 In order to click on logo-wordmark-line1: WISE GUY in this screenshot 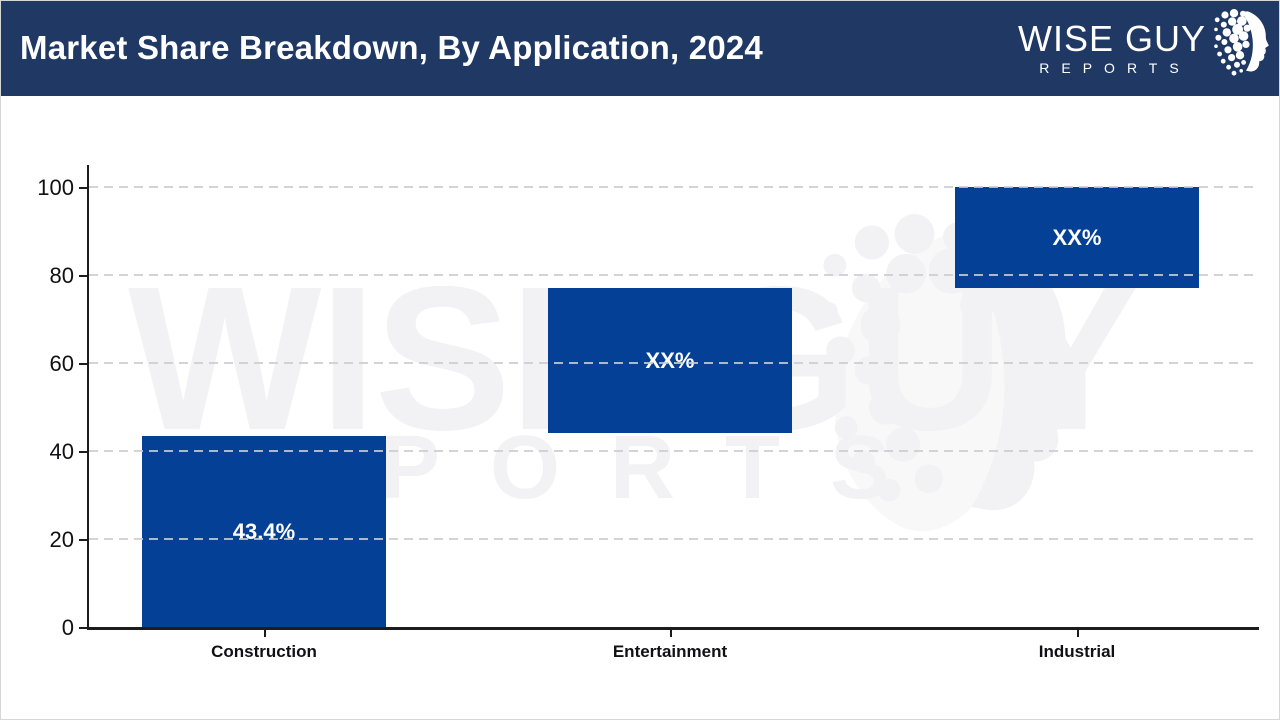, I will do `click(1111, 38)`.